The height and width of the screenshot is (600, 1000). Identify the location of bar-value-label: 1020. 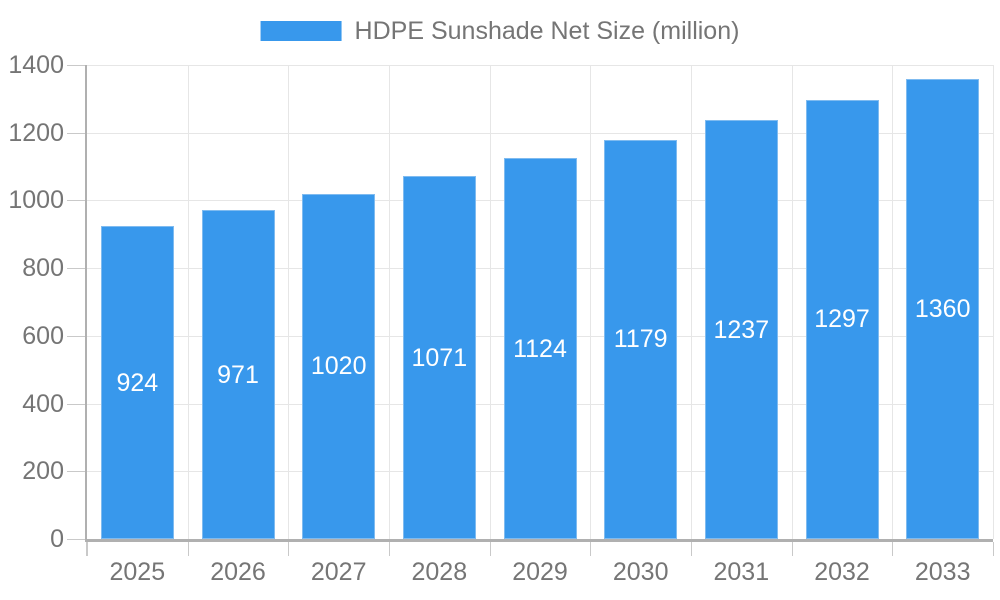
(338, 366).